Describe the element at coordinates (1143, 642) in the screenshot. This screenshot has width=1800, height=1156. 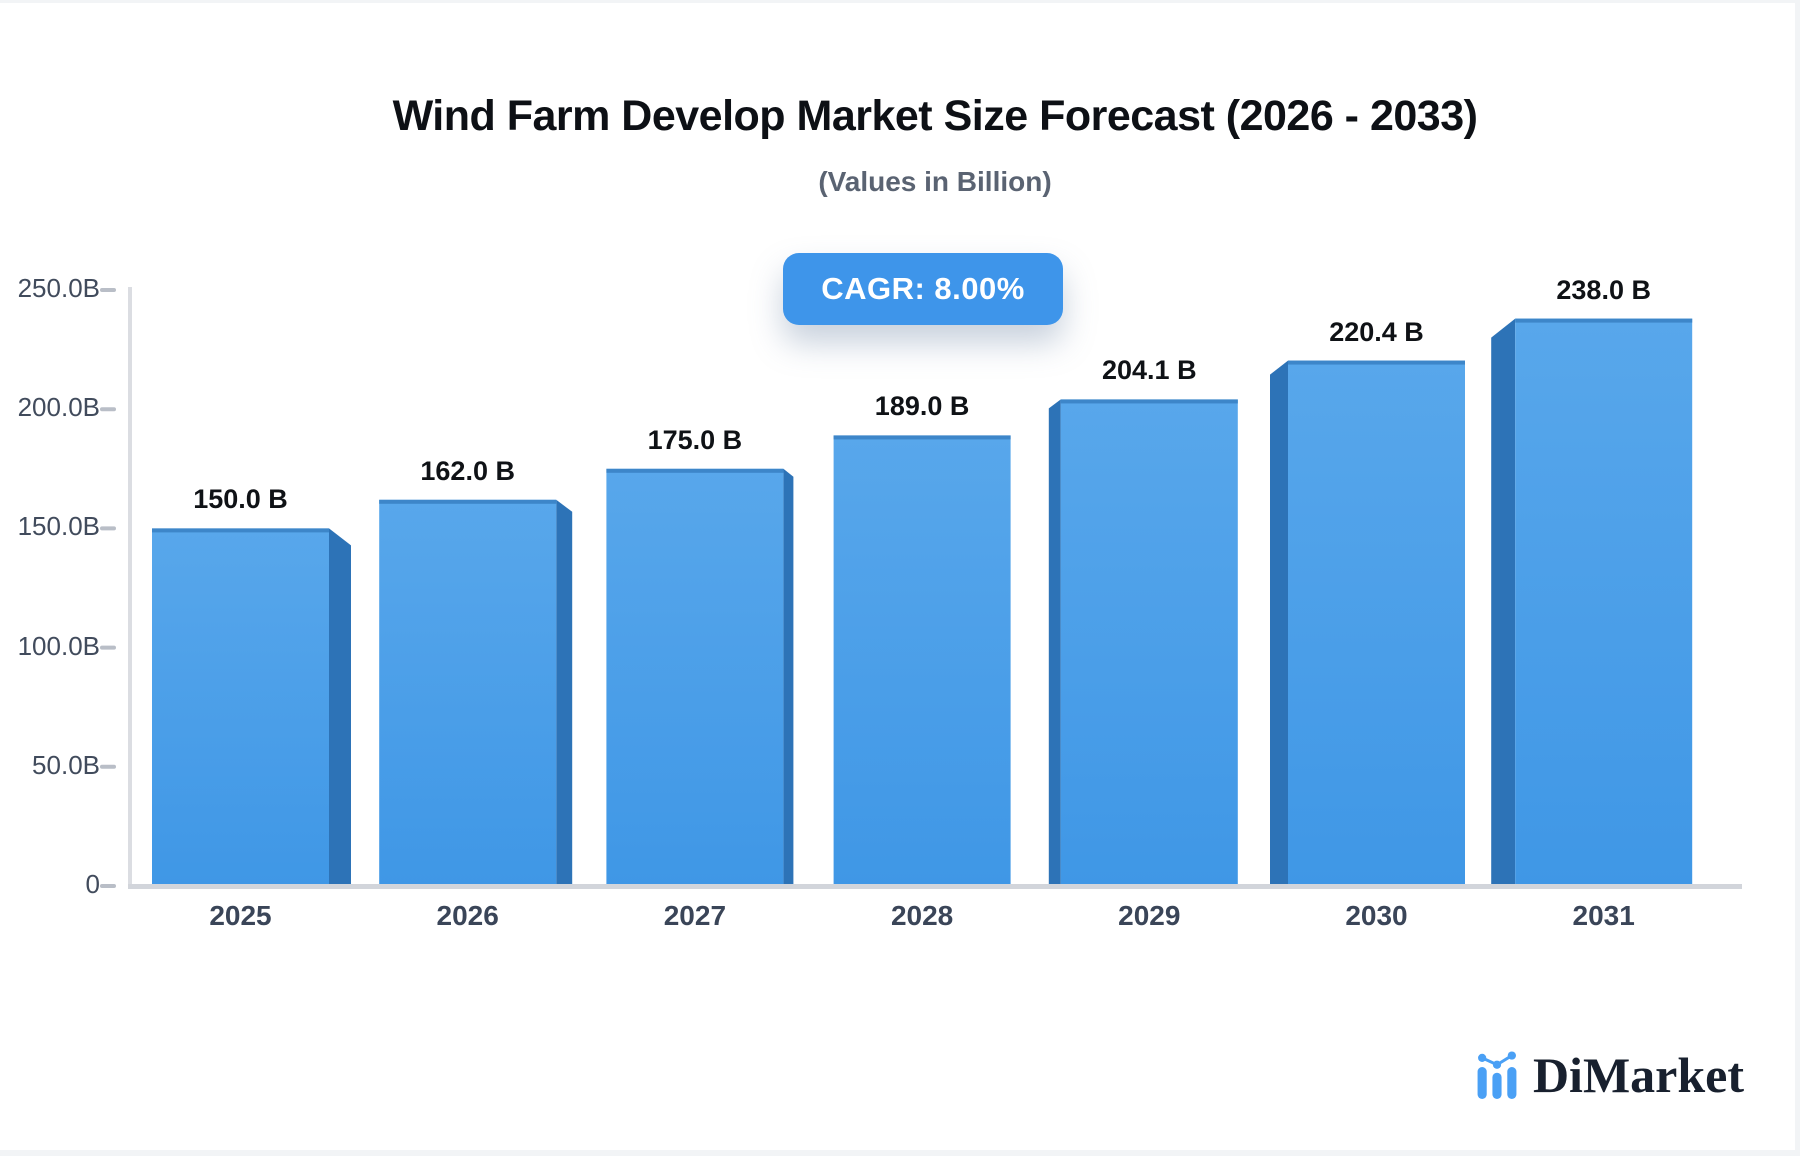
I see `bar-2029` at that location.